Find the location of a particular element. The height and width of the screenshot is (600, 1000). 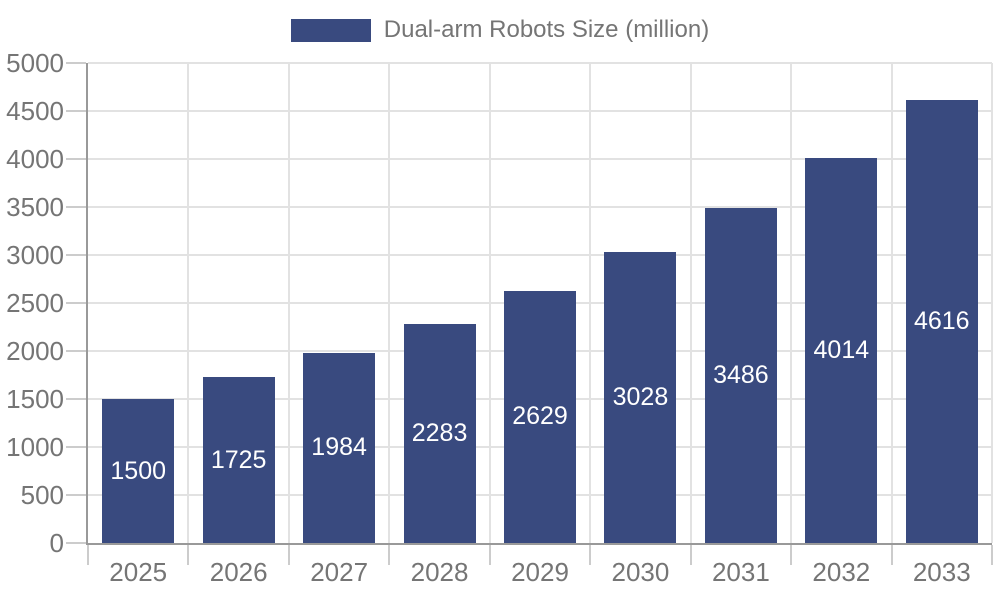

bar-value-label: 1984 is located at coordinates (339, 447).